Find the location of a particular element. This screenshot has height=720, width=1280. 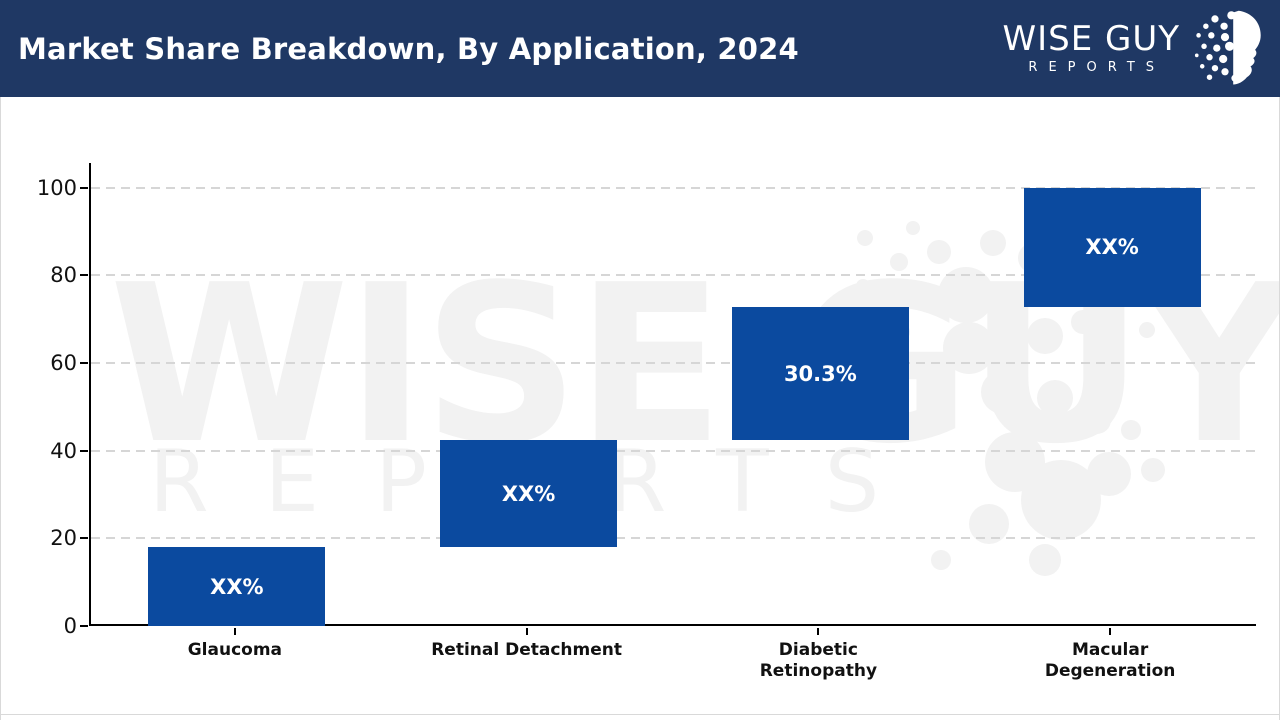

xcat-label-1: Retinal Detachment is located at coordinates (527, 650).